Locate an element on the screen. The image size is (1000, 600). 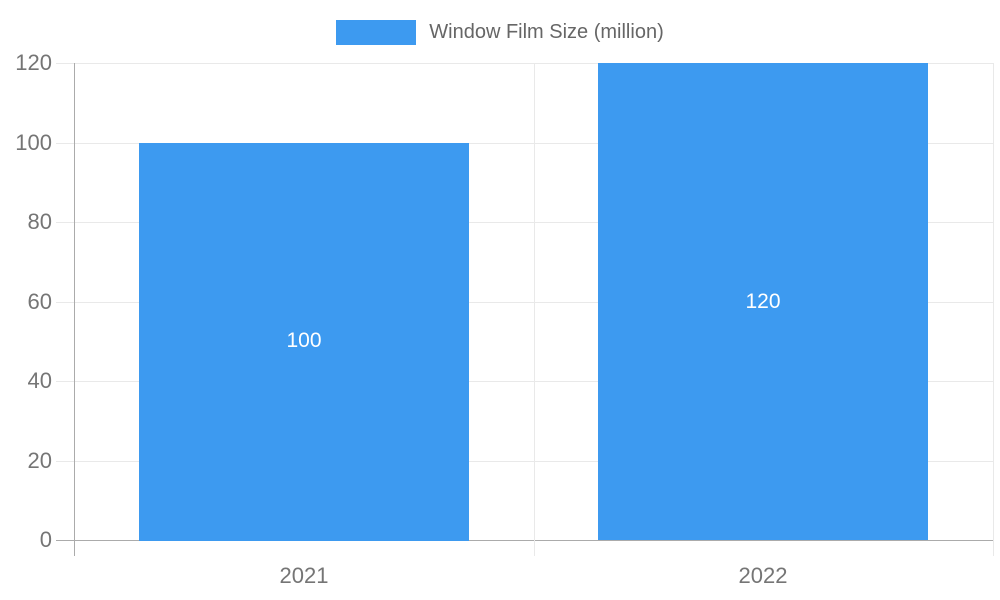
bar-value-label: 100 is located at coordinates (304, 340).